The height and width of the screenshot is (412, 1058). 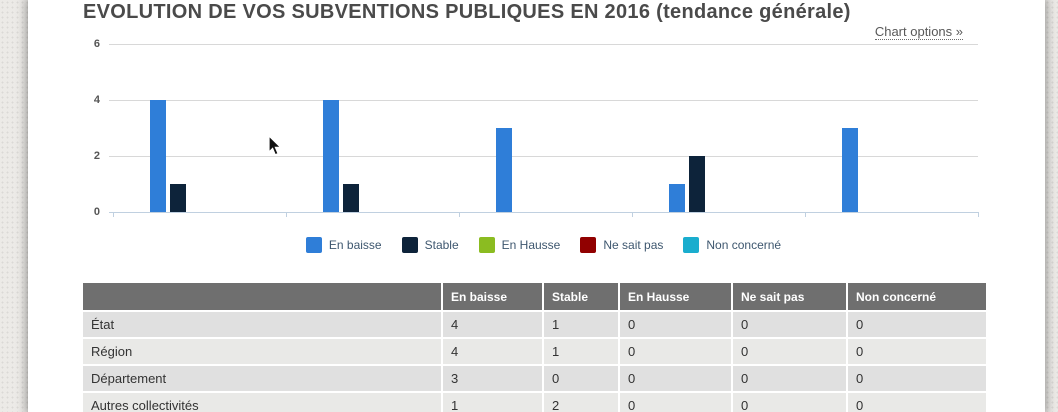 I want to click on value-cell: 2, so click(x=581, y=402).